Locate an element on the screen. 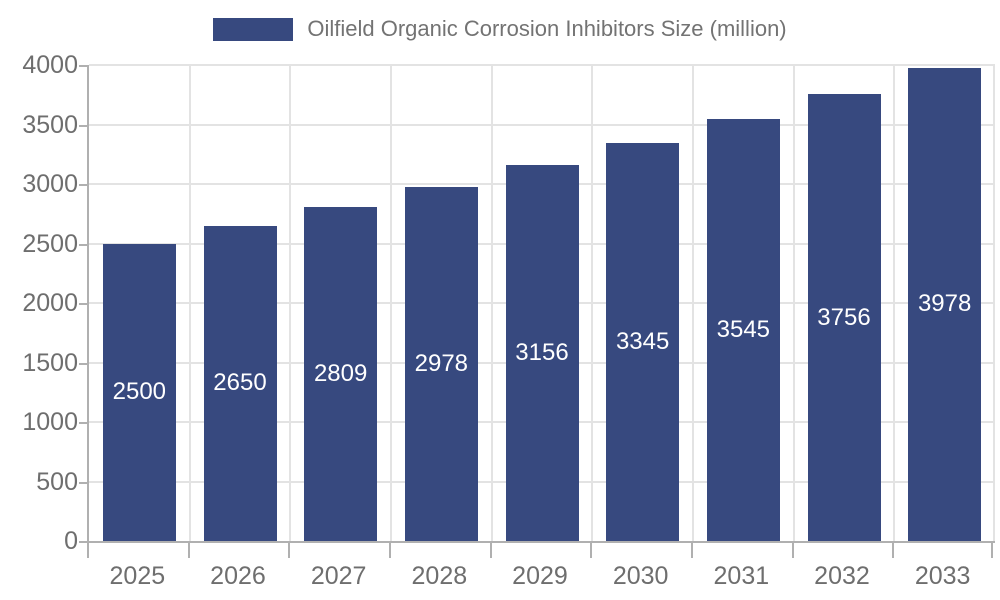 This screenshot has width=1000, height=600. bar: 3756 is located at coordinates (844, 317).